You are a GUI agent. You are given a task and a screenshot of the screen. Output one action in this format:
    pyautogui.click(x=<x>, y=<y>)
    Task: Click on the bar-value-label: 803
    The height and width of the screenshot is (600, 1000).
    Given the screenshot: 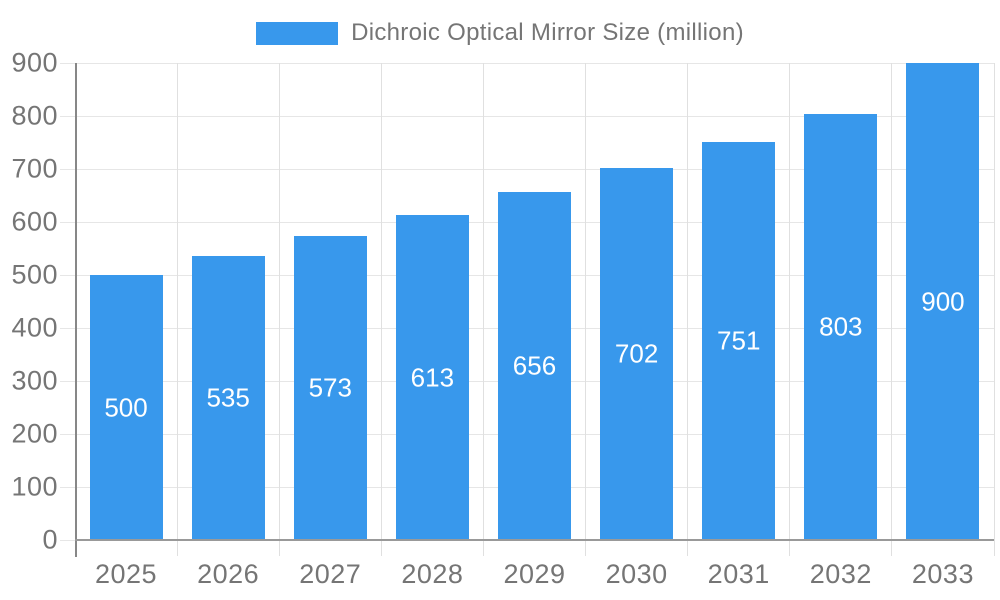 What is the action you would take?
    pyautogui.click(x=841, y=326)
    